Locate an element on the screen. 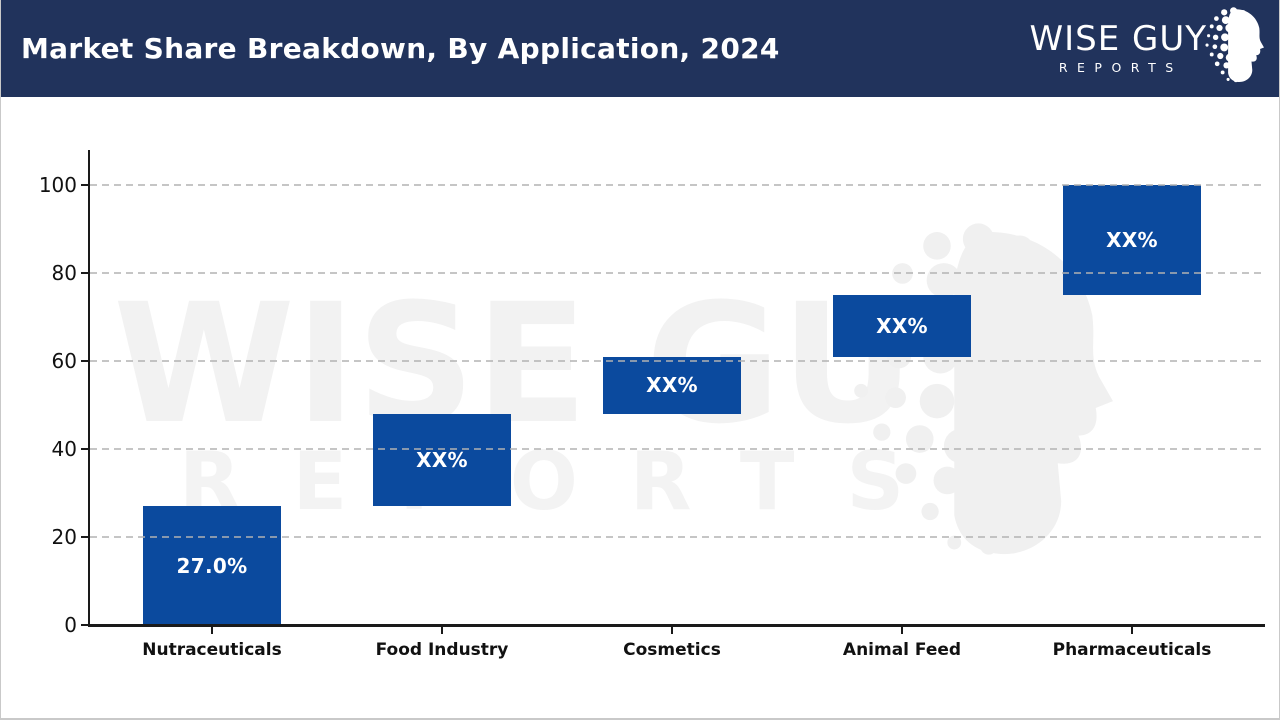  y-tick-label: 20 is located at coordinates (64, 537).